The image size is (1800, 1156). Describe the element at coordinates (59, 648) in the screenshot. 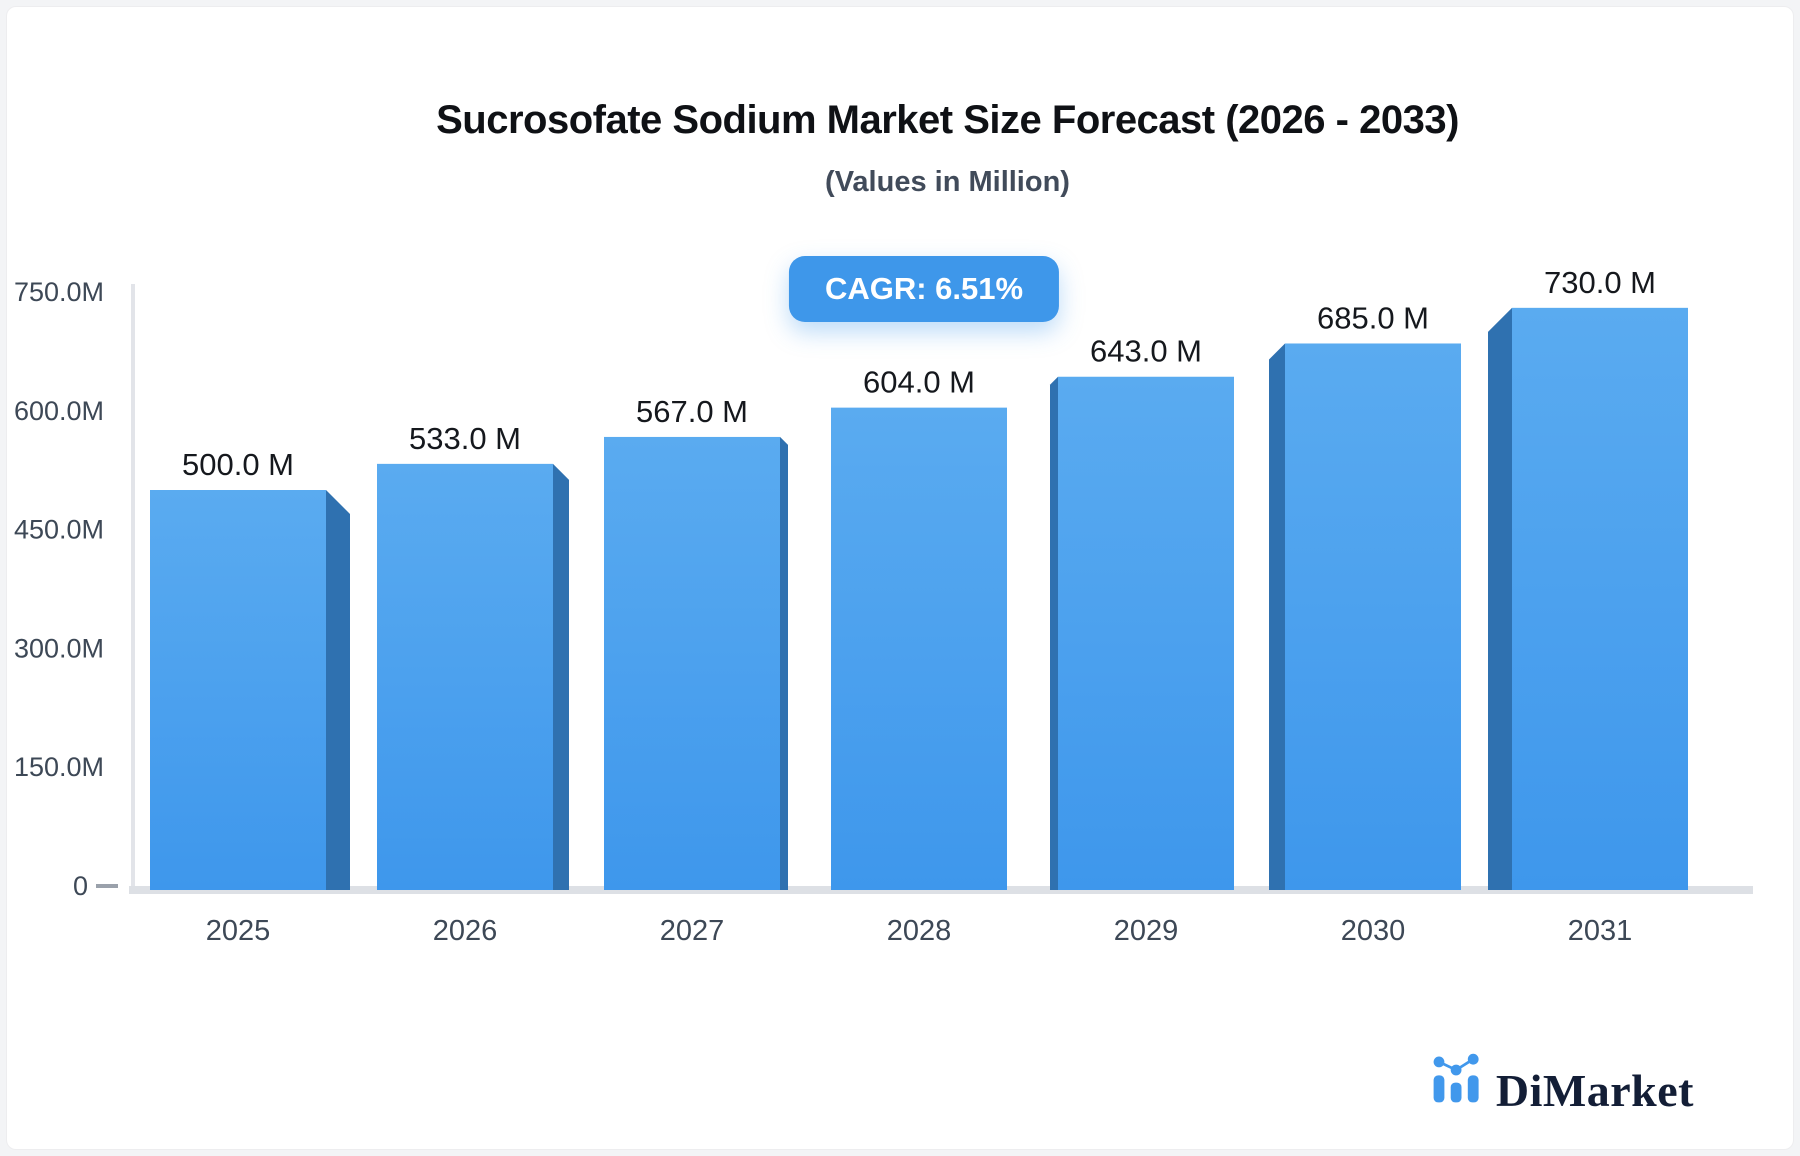

I see `y-tick-label: 300.0M` at that location.